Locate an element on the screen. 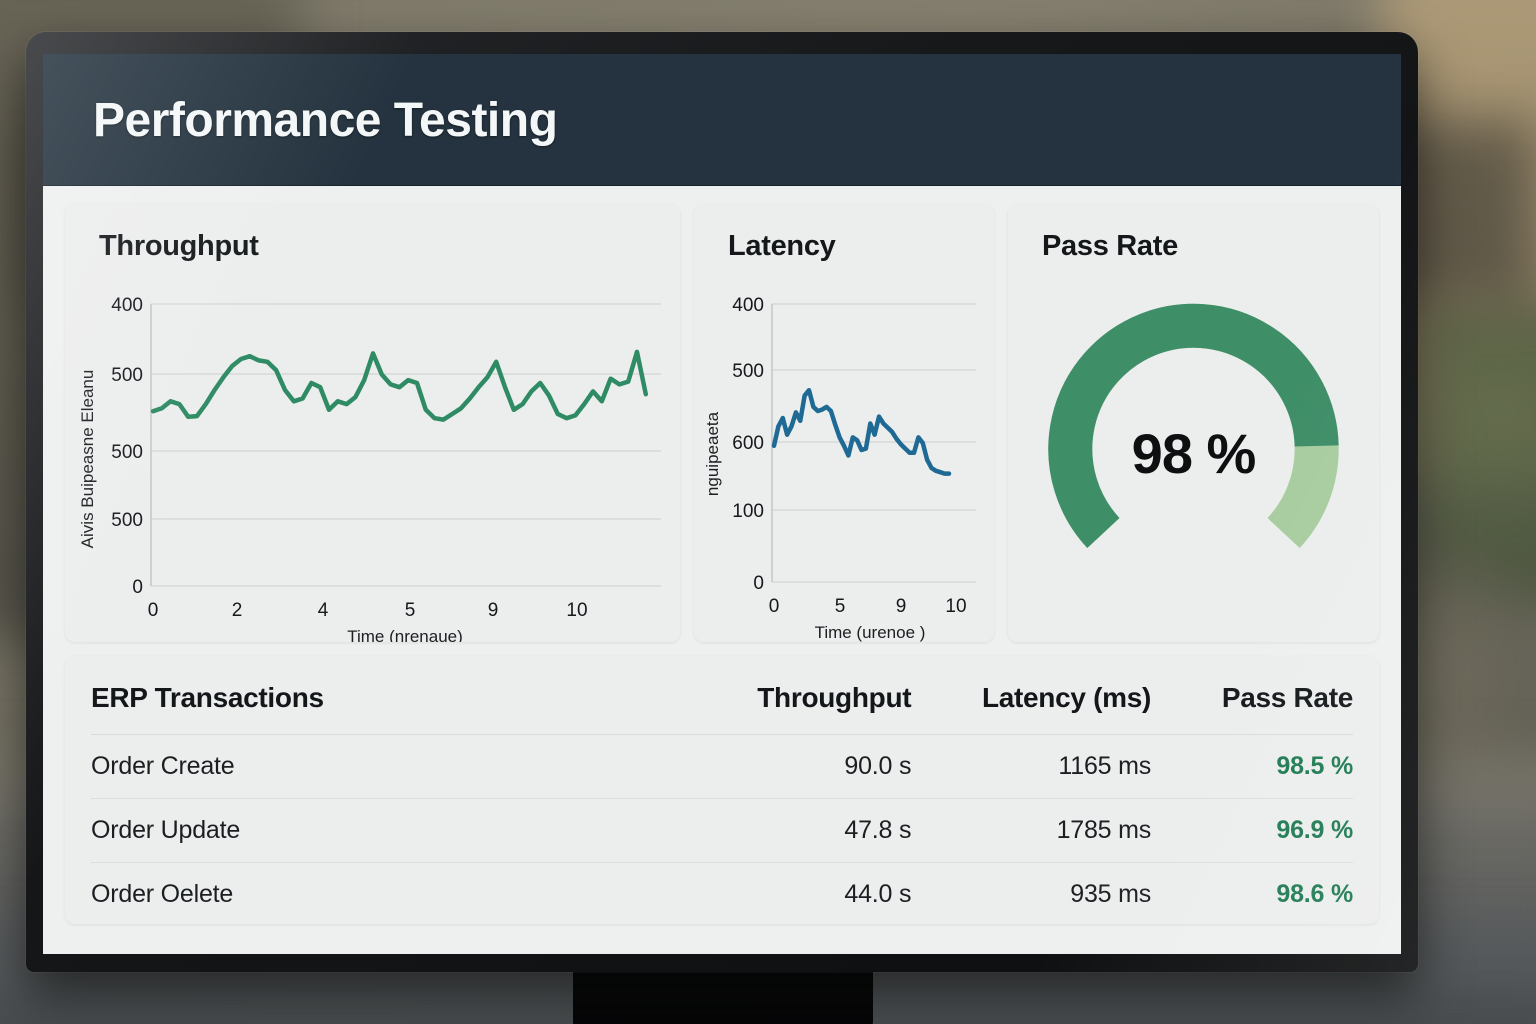  throughput-xaxis-label: Time (nrenaue) is located at coordinates (405, 634).